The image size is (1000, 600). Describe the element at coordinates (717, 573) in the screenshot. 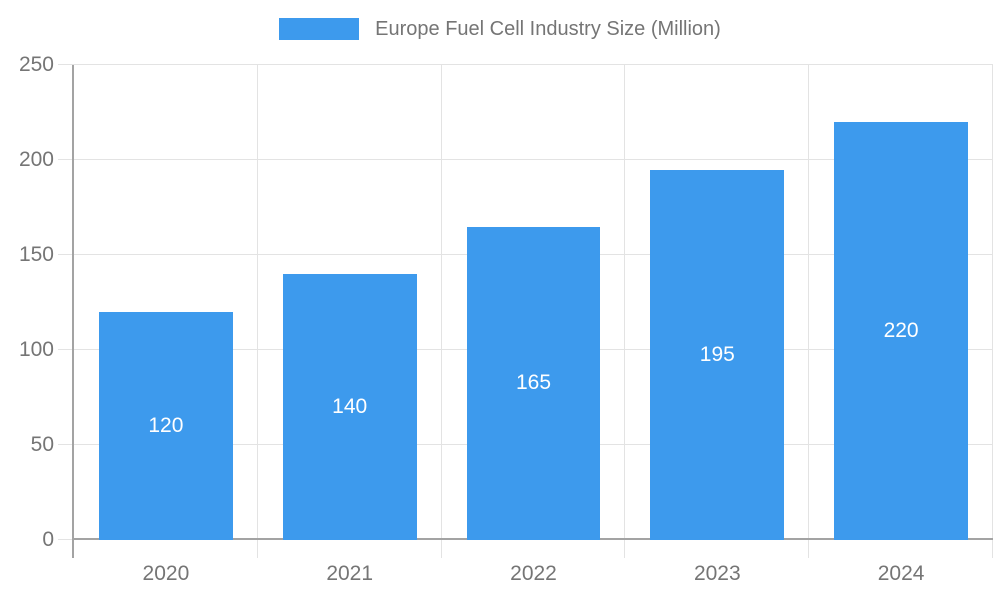

I see `x-axis-category-label: 2023` at that location.